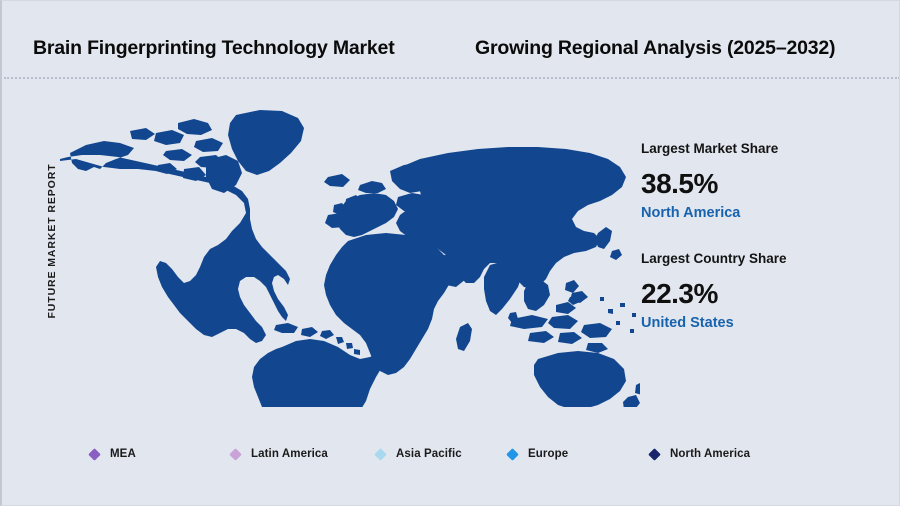 Image resolution: width=900 pixels, height=506 pixels. I want to click on south-america-shape, so click(318, 373).